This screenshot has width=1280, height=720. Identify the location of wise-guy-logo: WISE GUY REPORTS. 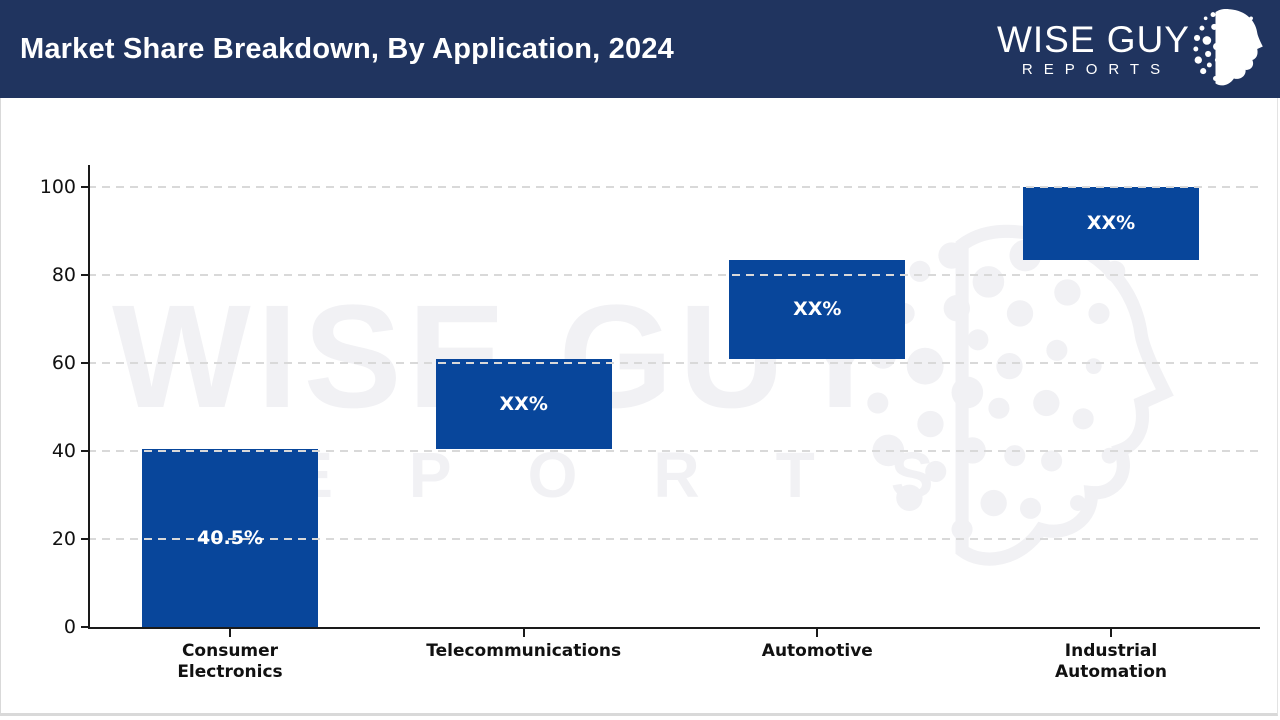
(1138, 49).